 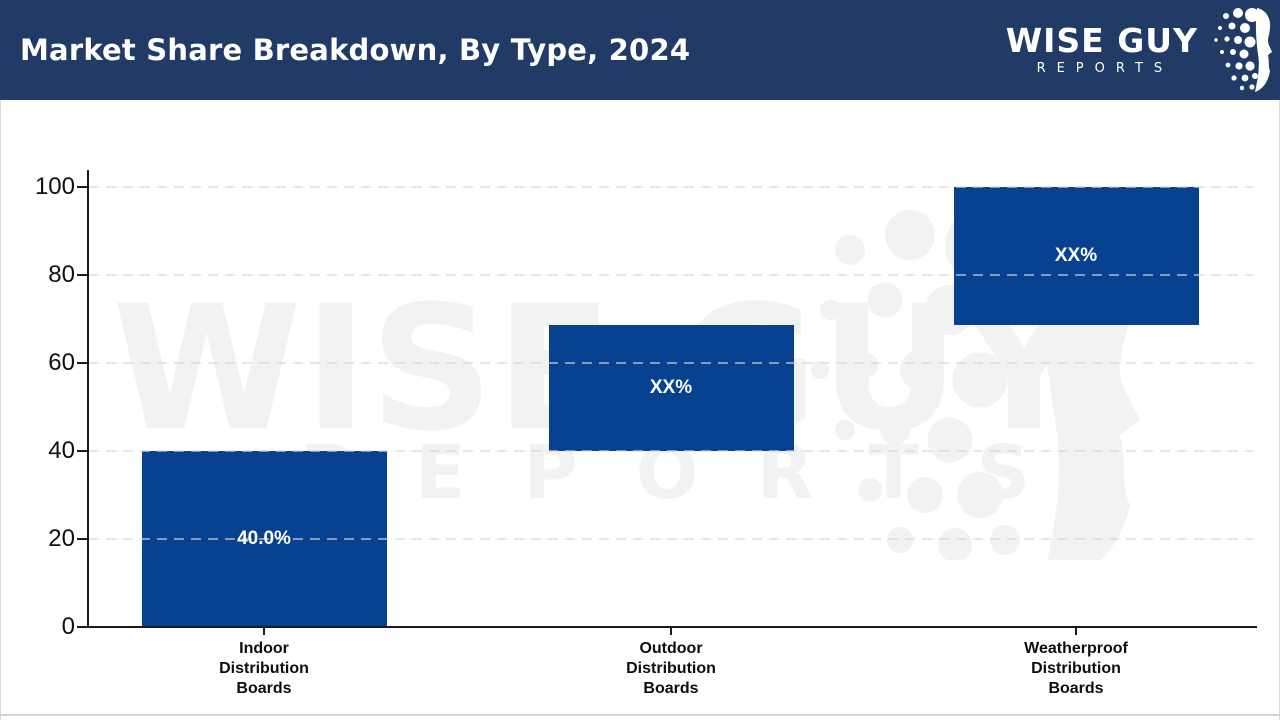 I want to click on bar-outdoor-distribution-boards, so click(x=671, y=388).